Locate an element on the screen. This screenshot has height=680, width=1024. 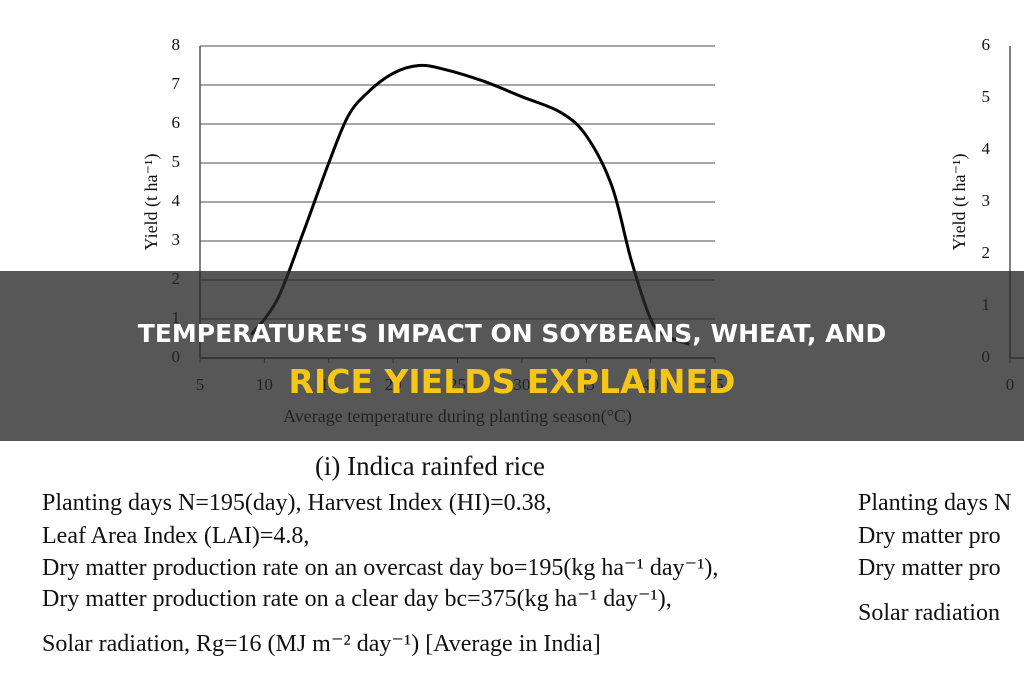
note-line: Planting days N is located at coordinates (934, 503).